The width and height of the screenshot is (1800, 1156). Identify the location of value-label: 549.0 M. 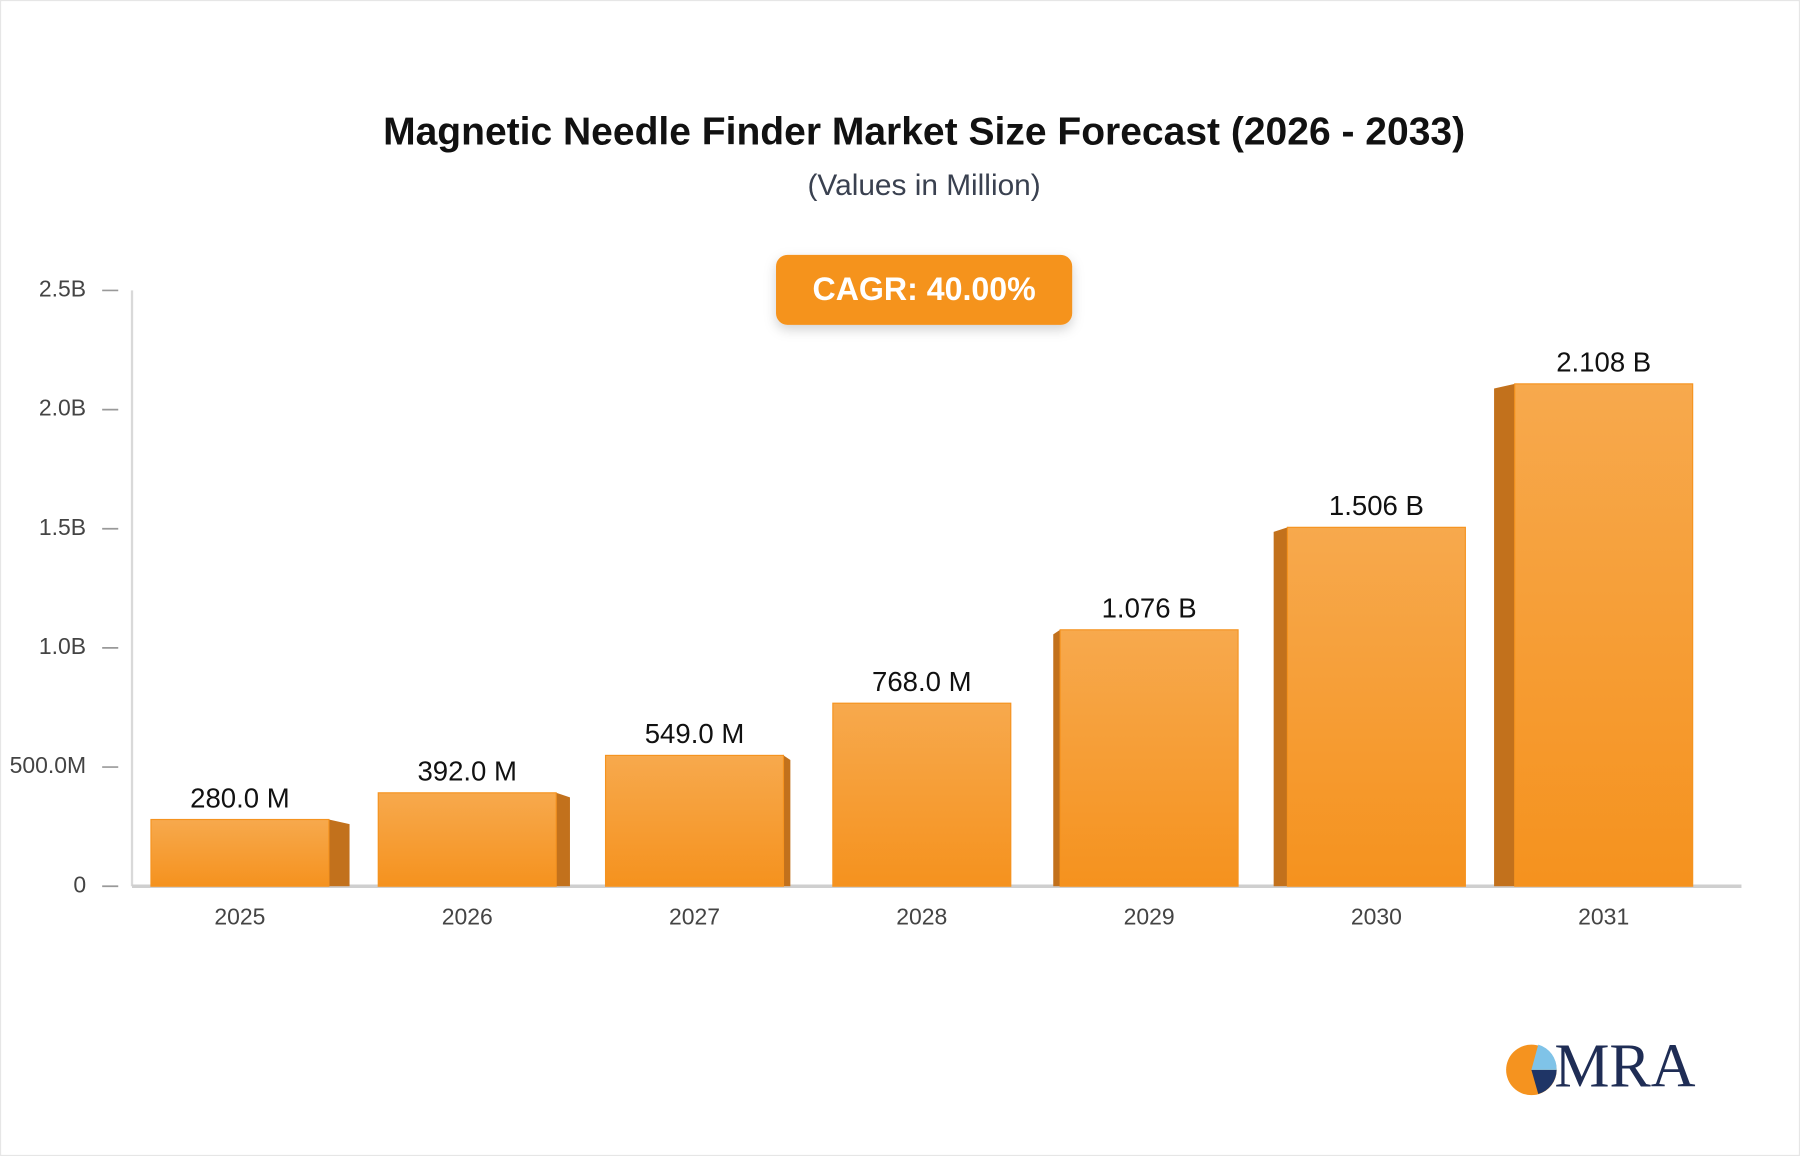
(695, 733).